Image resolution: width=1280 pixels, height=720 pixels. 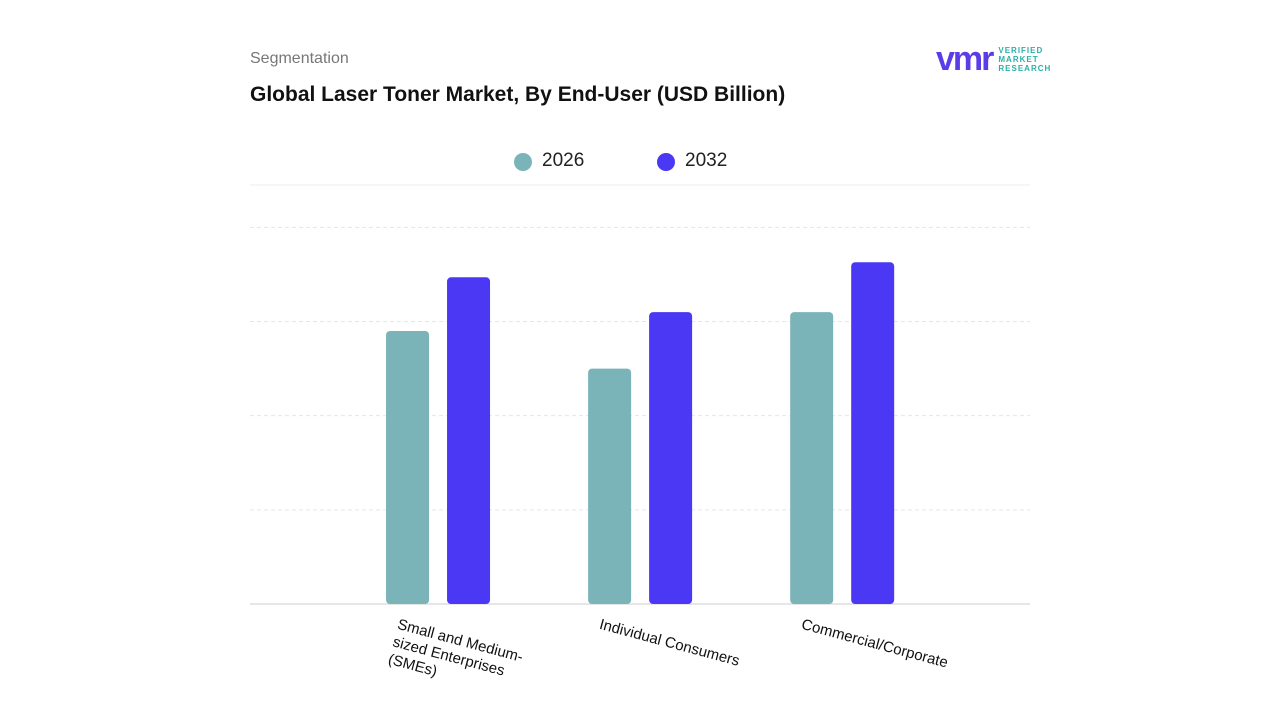 What do you see at coordinates (1018, 59) in the screenshot?
I see `logo-line: MARKET` at bounding box center [1018, 59].